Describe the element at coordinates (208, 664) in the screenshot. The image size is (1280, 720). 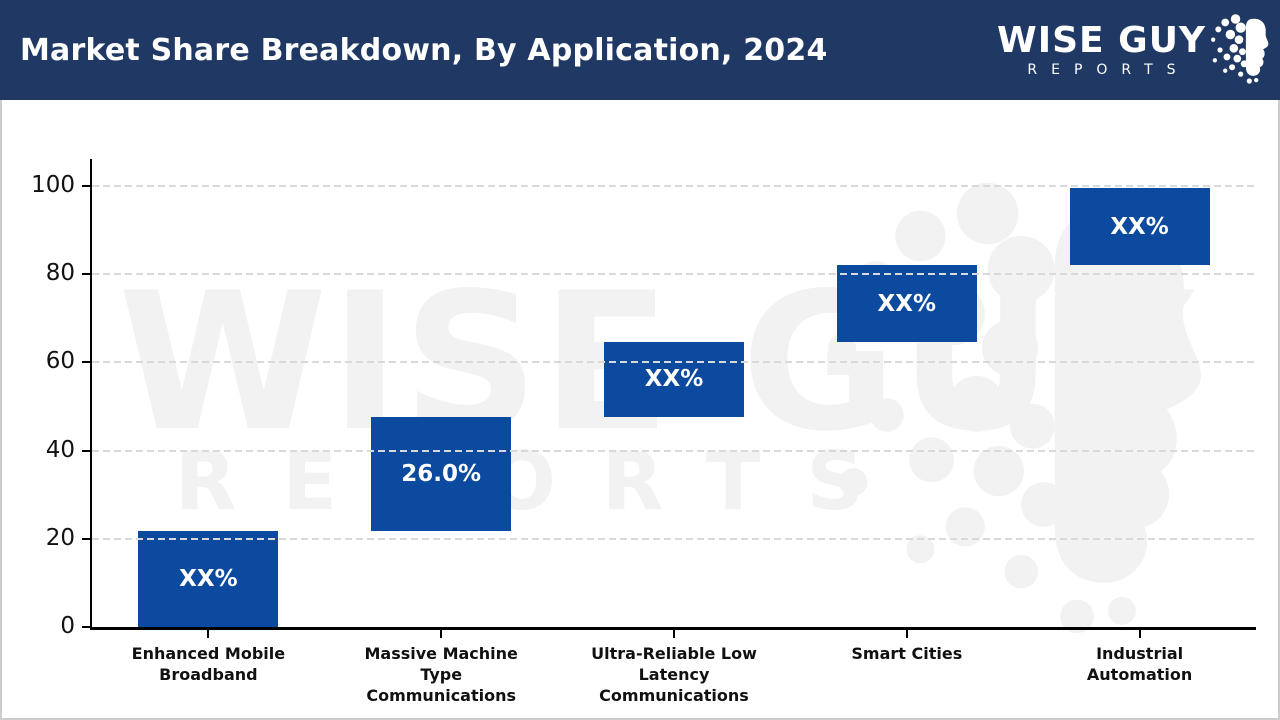
I see `x-category-label: Enhanced Mobile Broadband` at that location.